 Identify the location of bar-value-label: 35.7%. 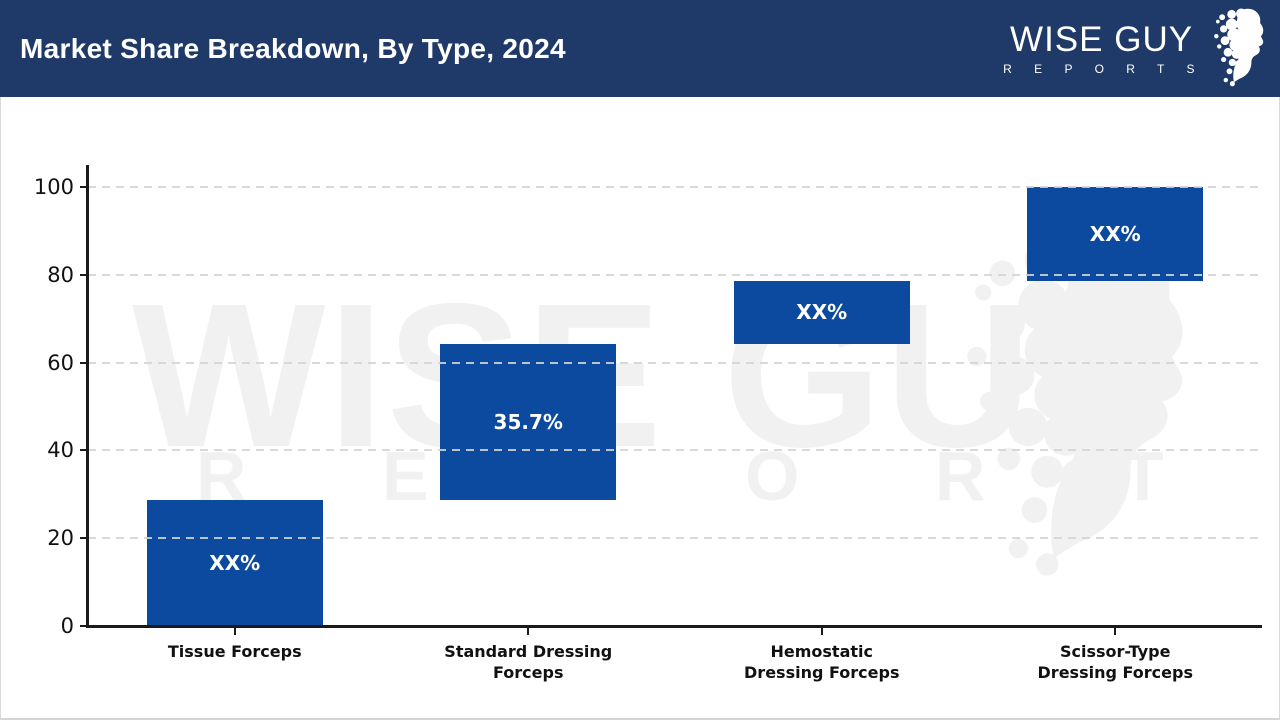
(528, 422).